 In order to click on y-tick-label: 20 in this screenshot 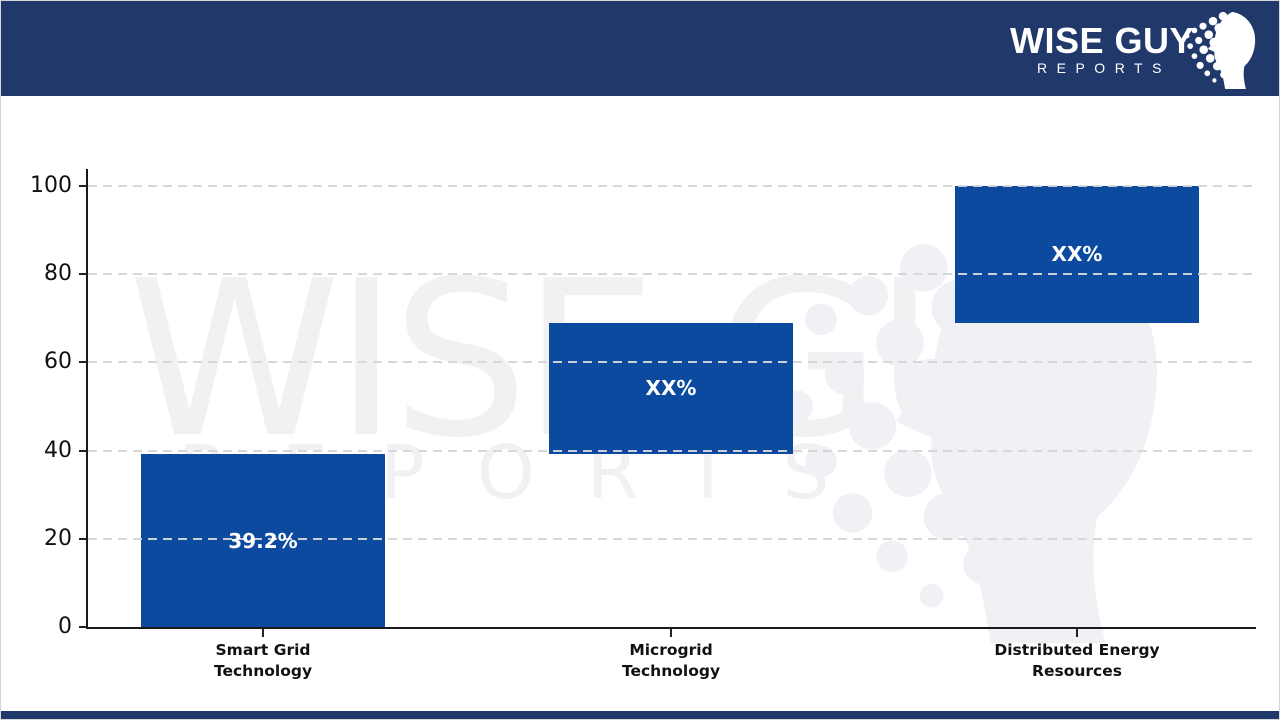, I will do `click(58, 538)`.